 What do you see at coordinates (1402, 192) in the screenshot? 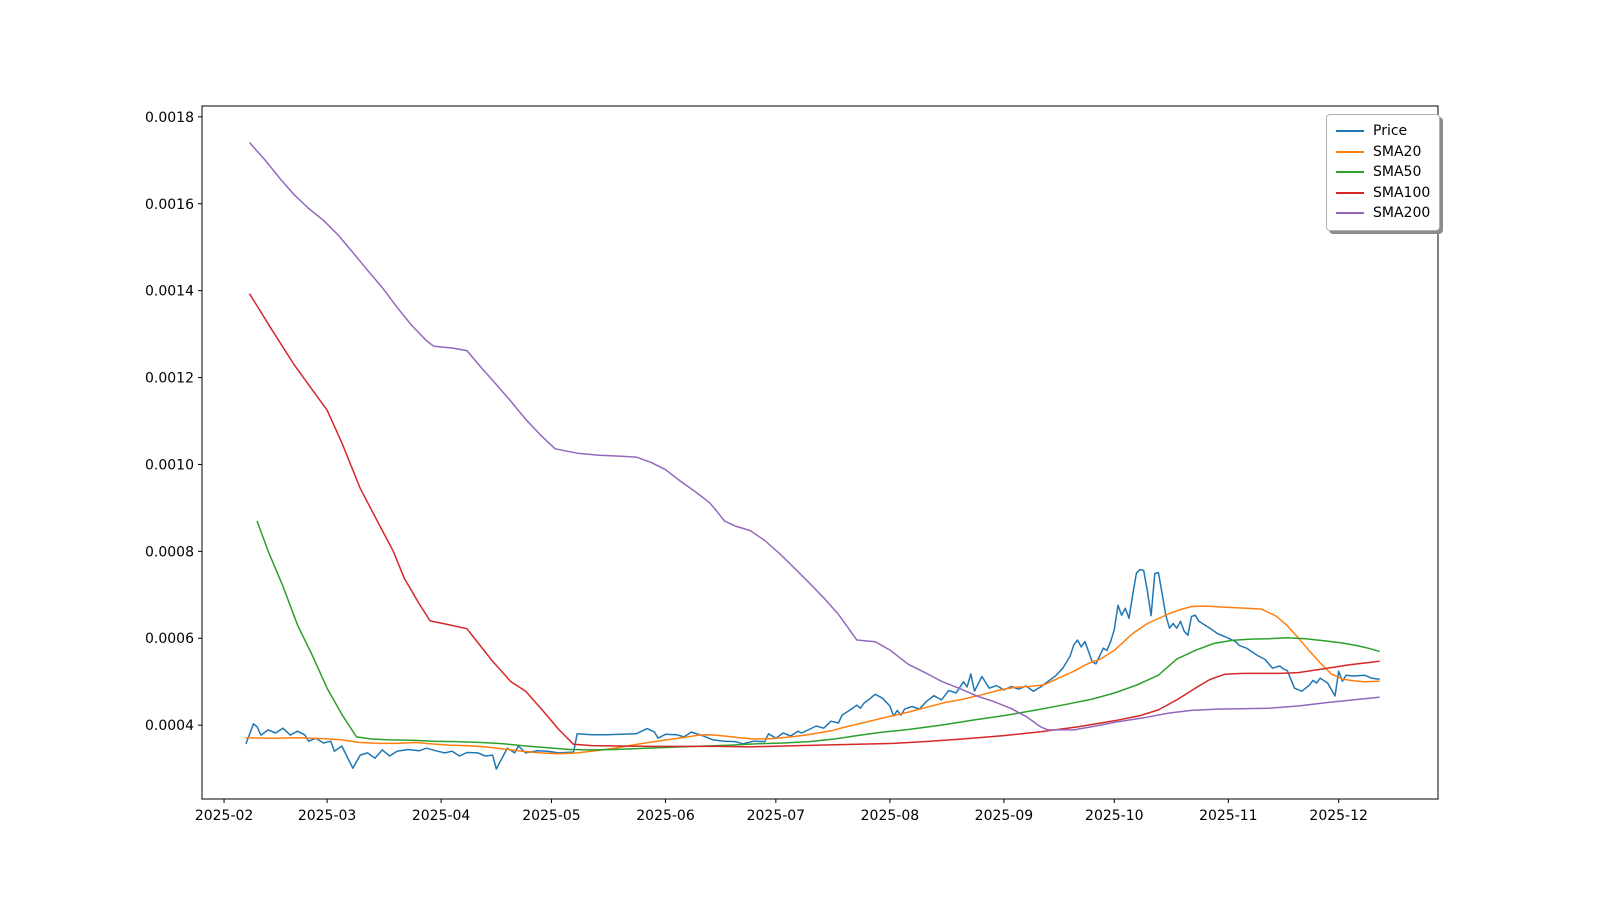
I see `legend-label: SMA100` at bounding box center [1402, 192].